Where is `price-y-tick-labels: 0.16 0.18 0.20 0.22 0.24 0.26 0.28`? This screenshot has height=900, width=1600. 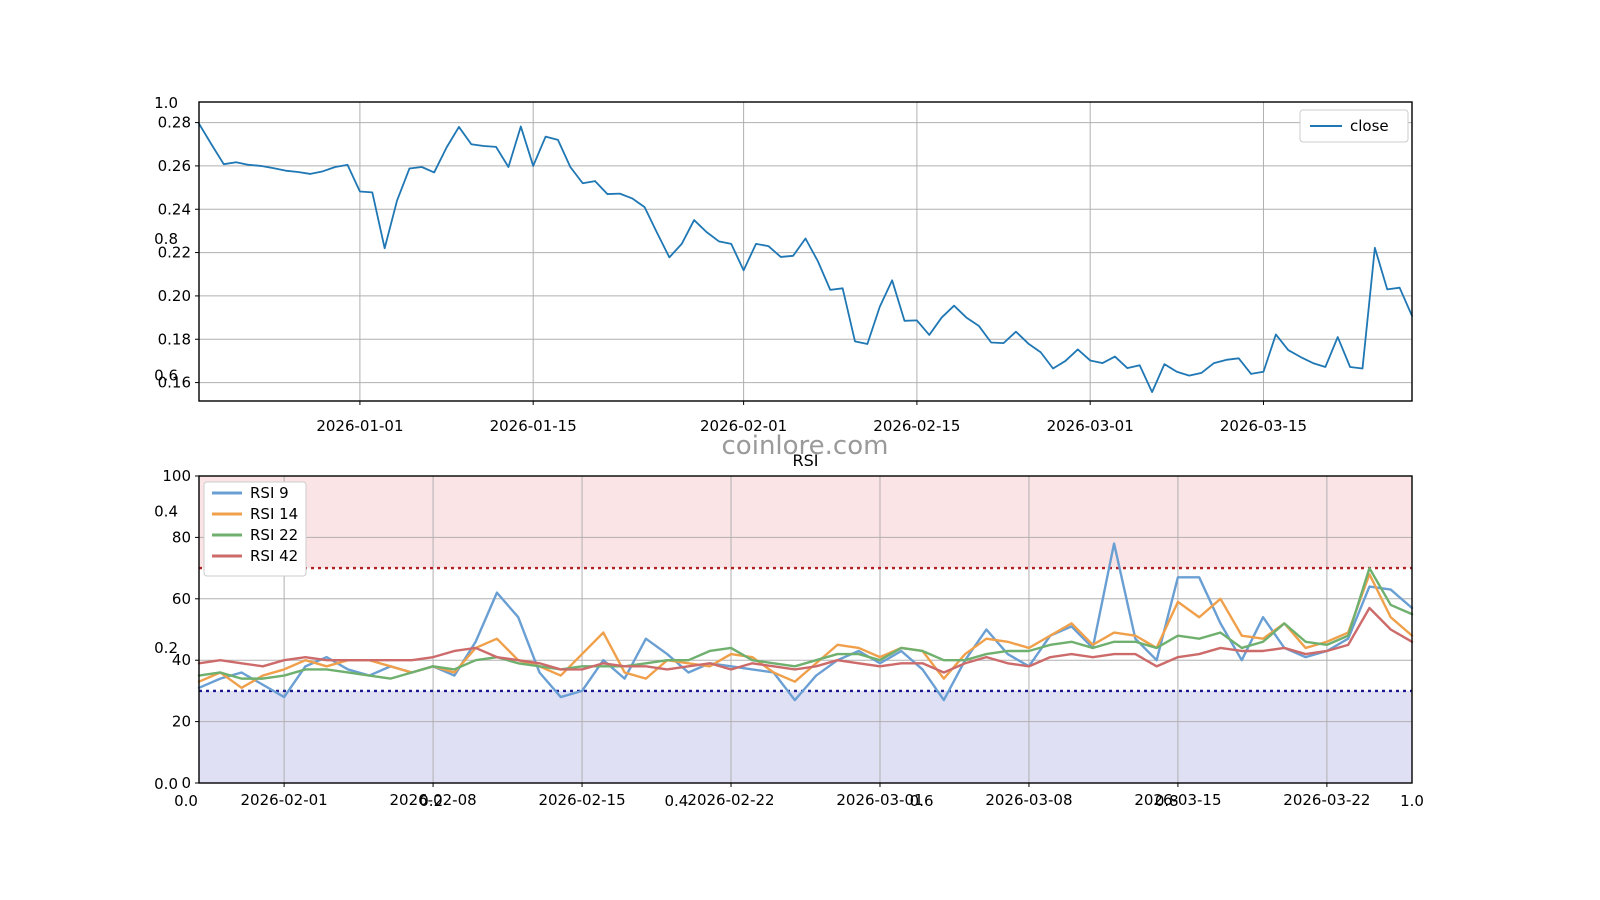
price-y-tick-labels: 0.16 0.18 0.20 0.22 0.24 0.26 0.28 is located at coordinates (174, 253).